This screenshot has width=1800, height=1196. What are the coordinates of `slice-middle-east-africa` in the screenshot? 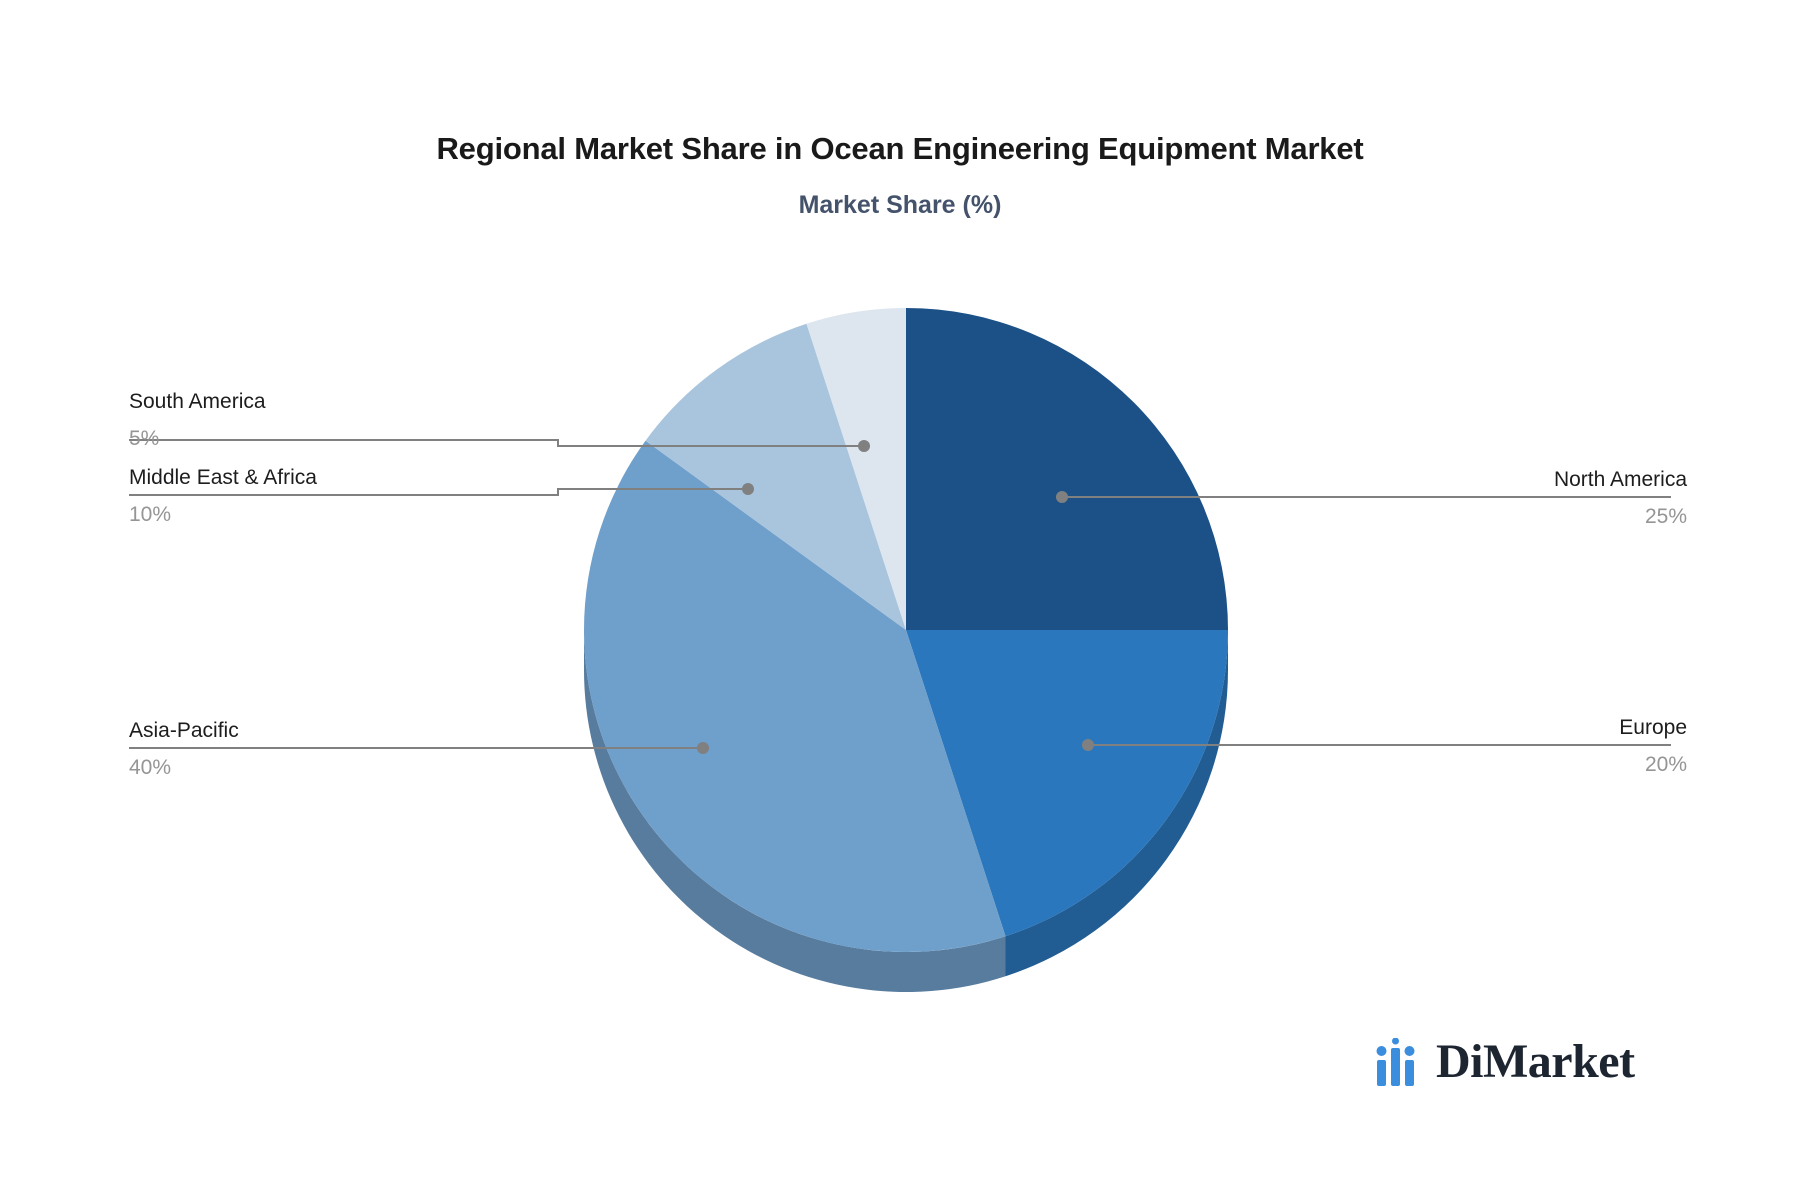 It's located at (775, 476).